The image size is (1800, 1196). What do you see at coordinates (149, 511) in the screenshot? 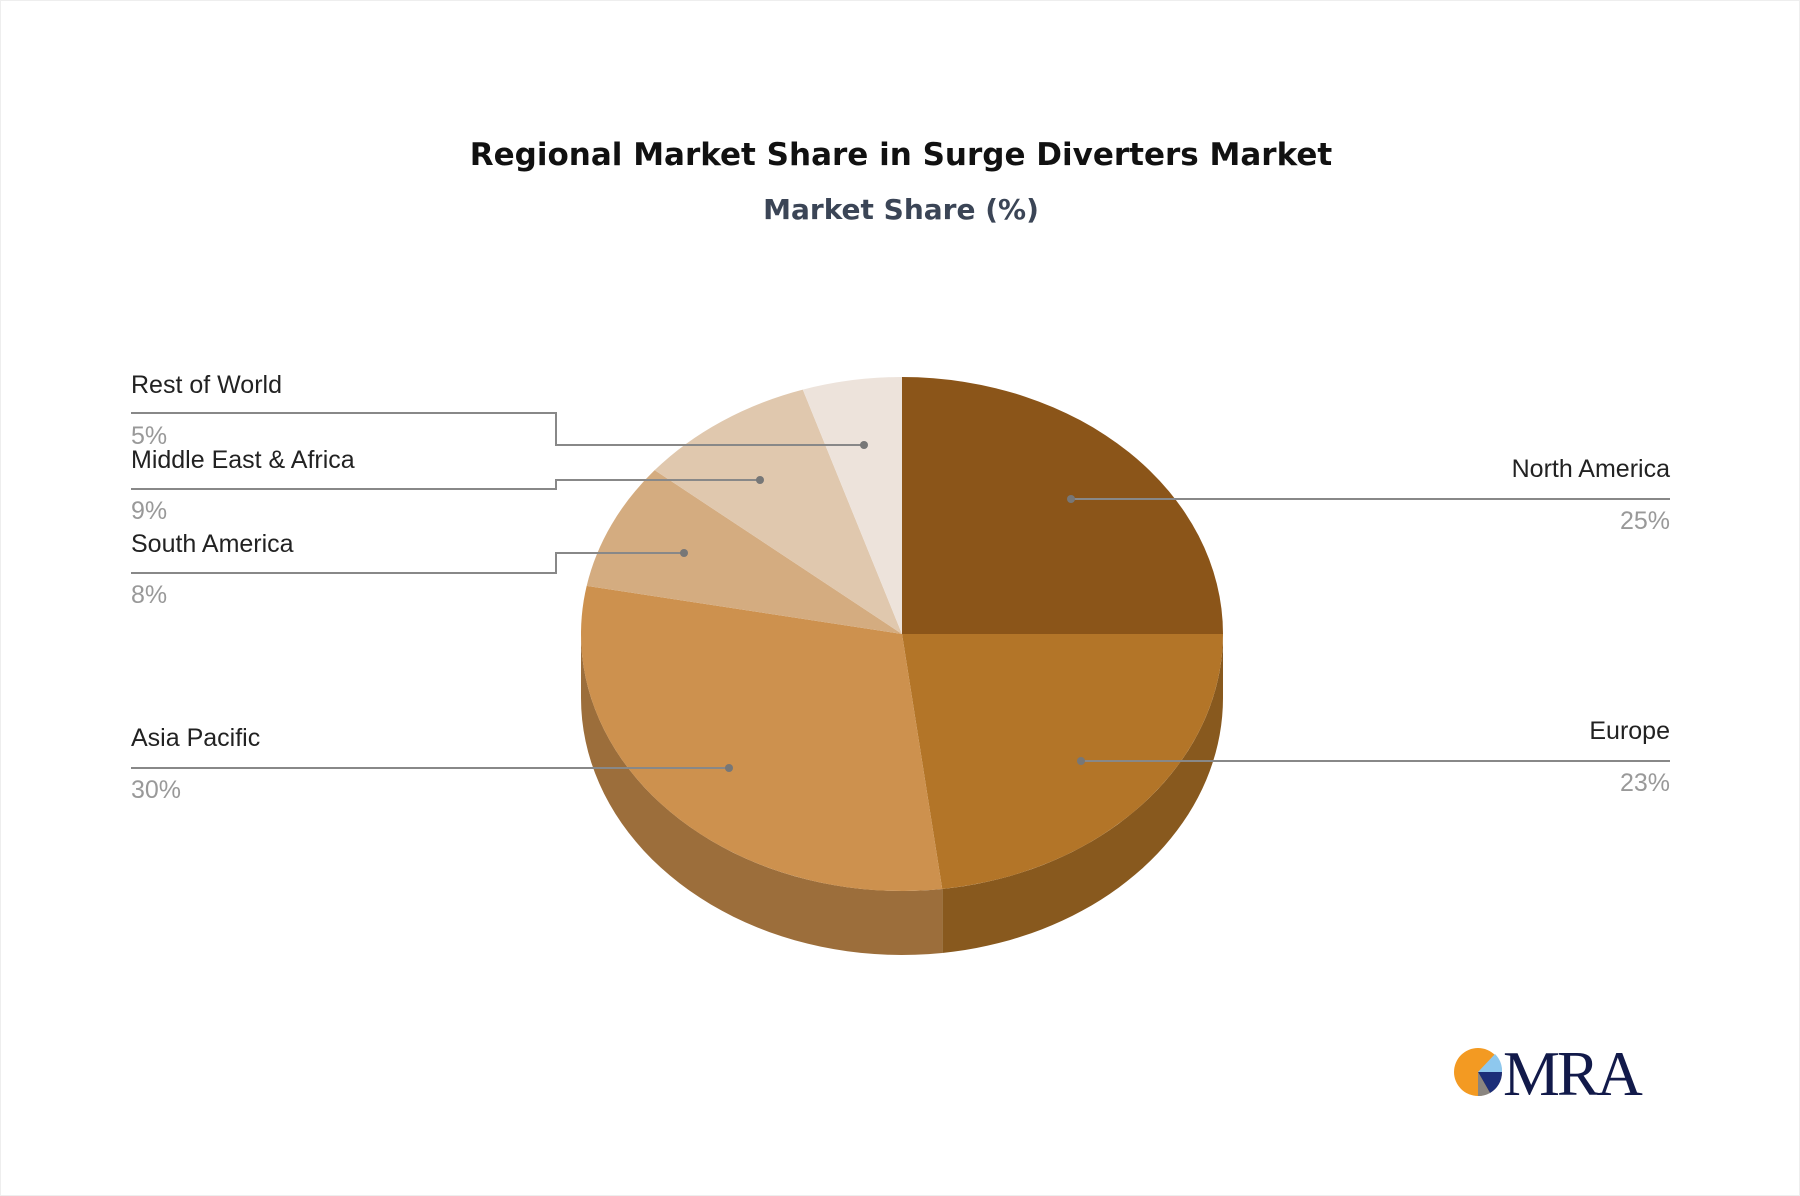
I see `value-label-middle-east-africa: 9%` at bounding box center [149, 511].